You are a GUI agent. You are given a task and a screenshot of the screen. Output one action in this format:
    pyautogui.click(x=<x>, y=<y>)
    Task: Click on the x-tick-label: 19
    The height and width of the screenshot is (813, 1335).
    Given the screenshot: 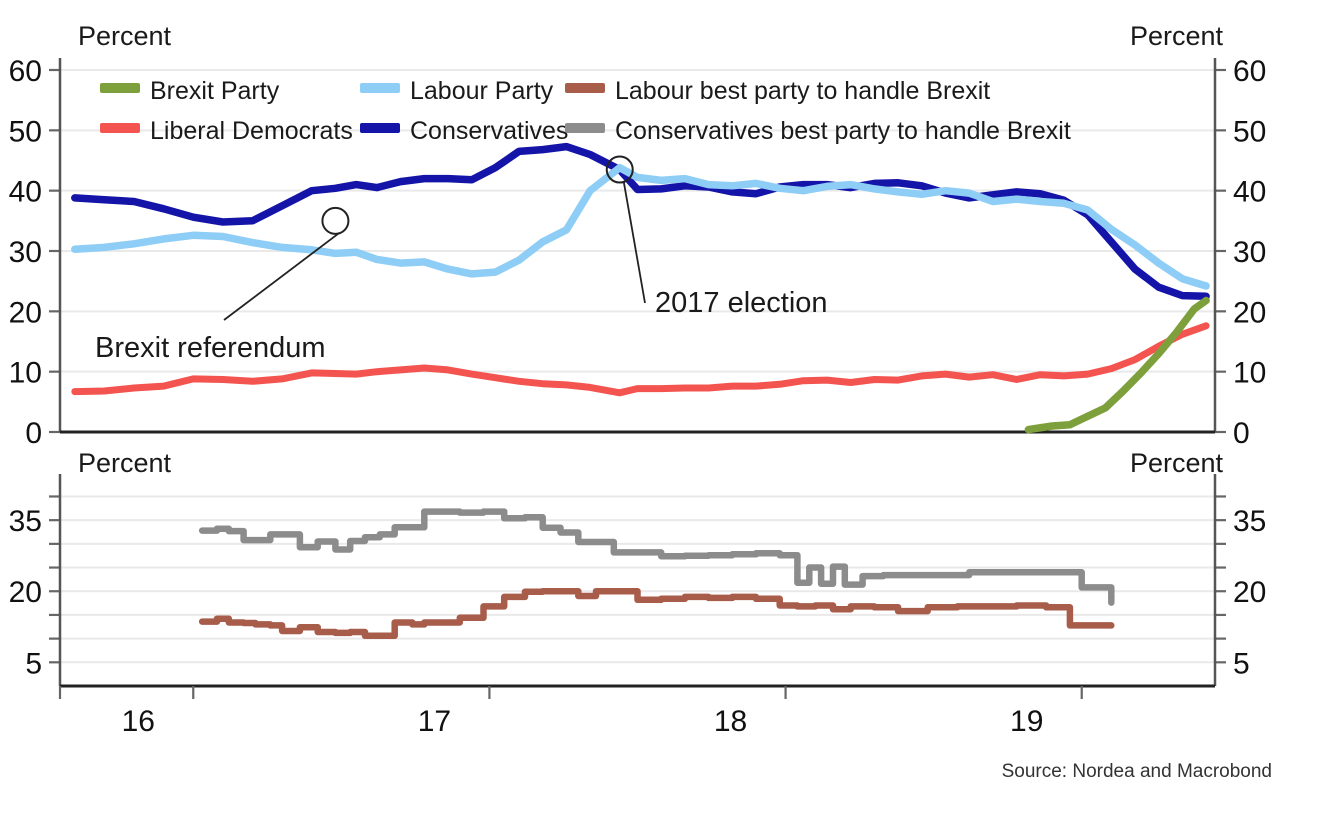 What is the action you would take?
    pyautogui.click(x=1026, y=721)
    